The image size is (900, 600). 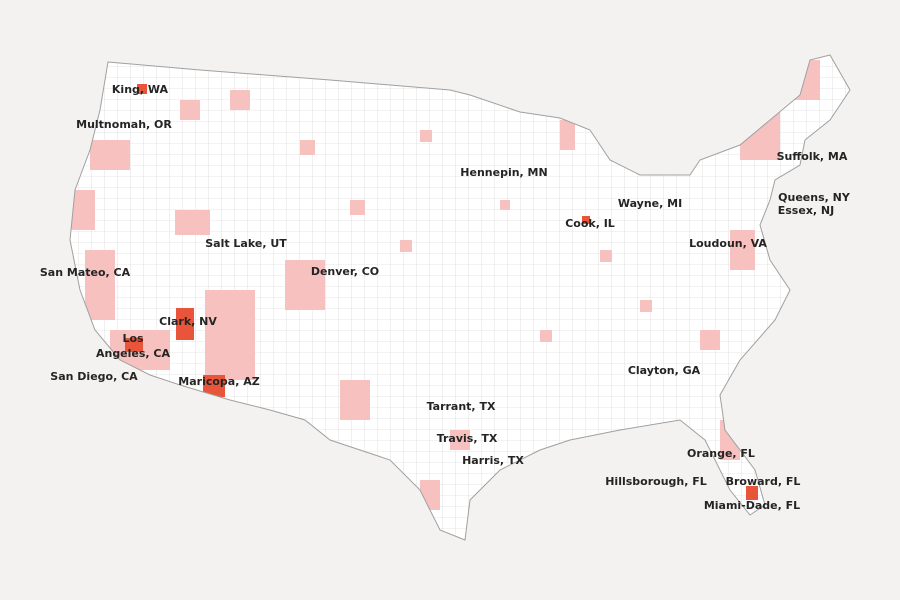 What do you see at coordinates (246, 243) in the screenshot?
I see `county-label: Salt Lake, UT` at bounding box center [246, 243].